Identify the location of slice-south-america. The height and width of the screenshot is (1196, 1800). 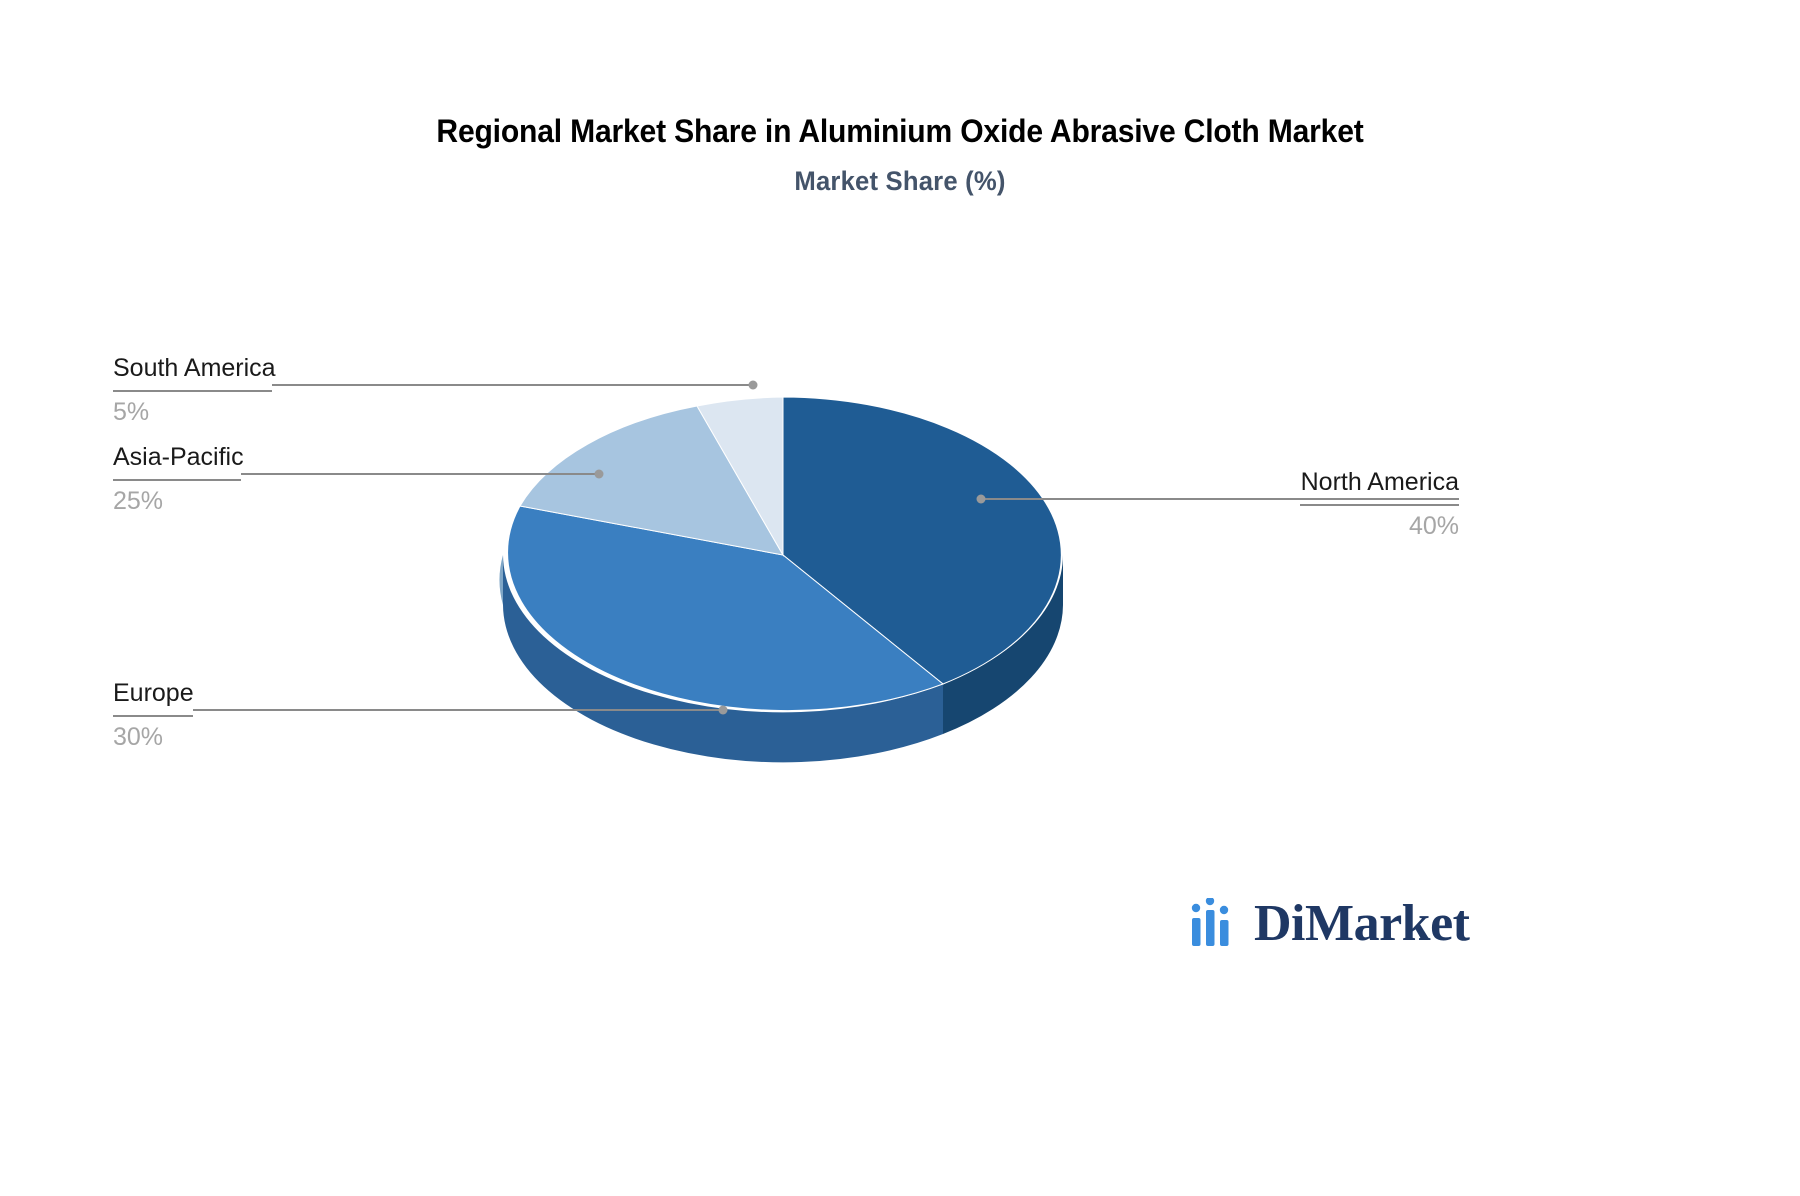
(740, 476).